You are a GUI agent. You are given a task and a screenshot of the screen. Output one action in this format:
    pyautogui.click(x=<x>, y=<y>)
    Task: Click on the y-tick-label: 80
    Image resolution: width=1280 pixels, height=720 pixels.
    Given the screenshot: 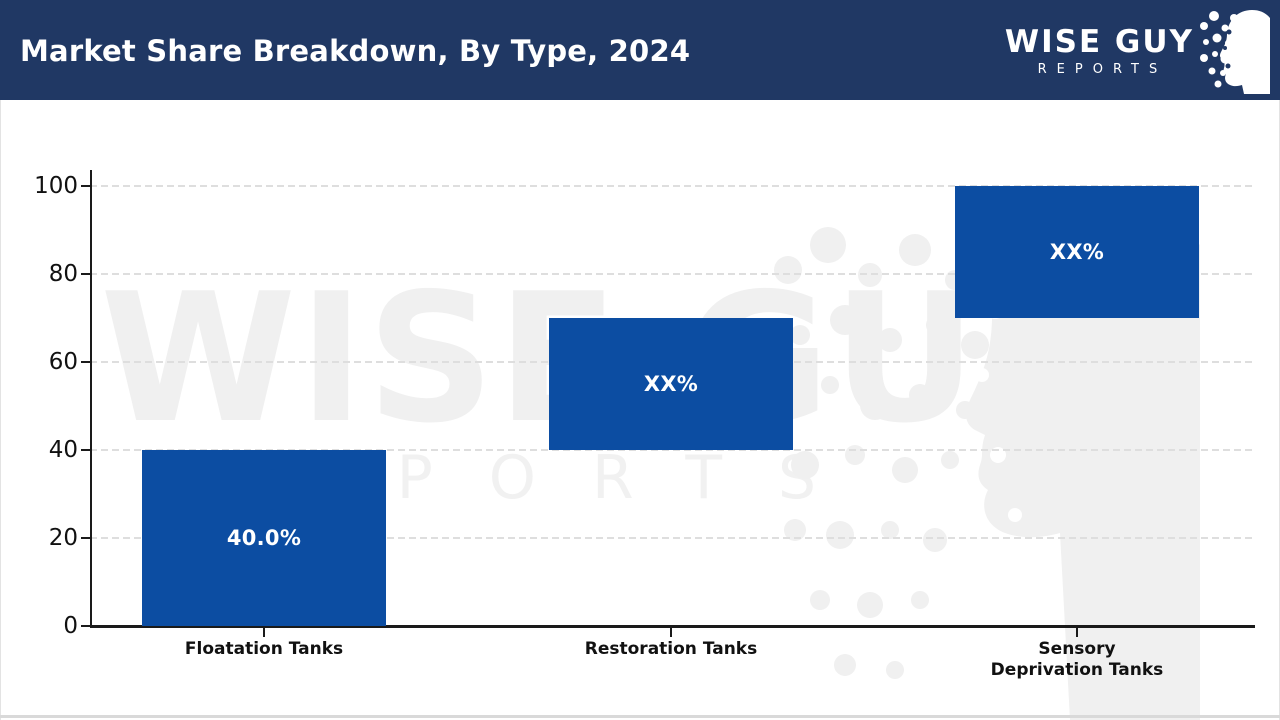 What is the action you would take?
    pyautogui.click(x=63, y=274)
    